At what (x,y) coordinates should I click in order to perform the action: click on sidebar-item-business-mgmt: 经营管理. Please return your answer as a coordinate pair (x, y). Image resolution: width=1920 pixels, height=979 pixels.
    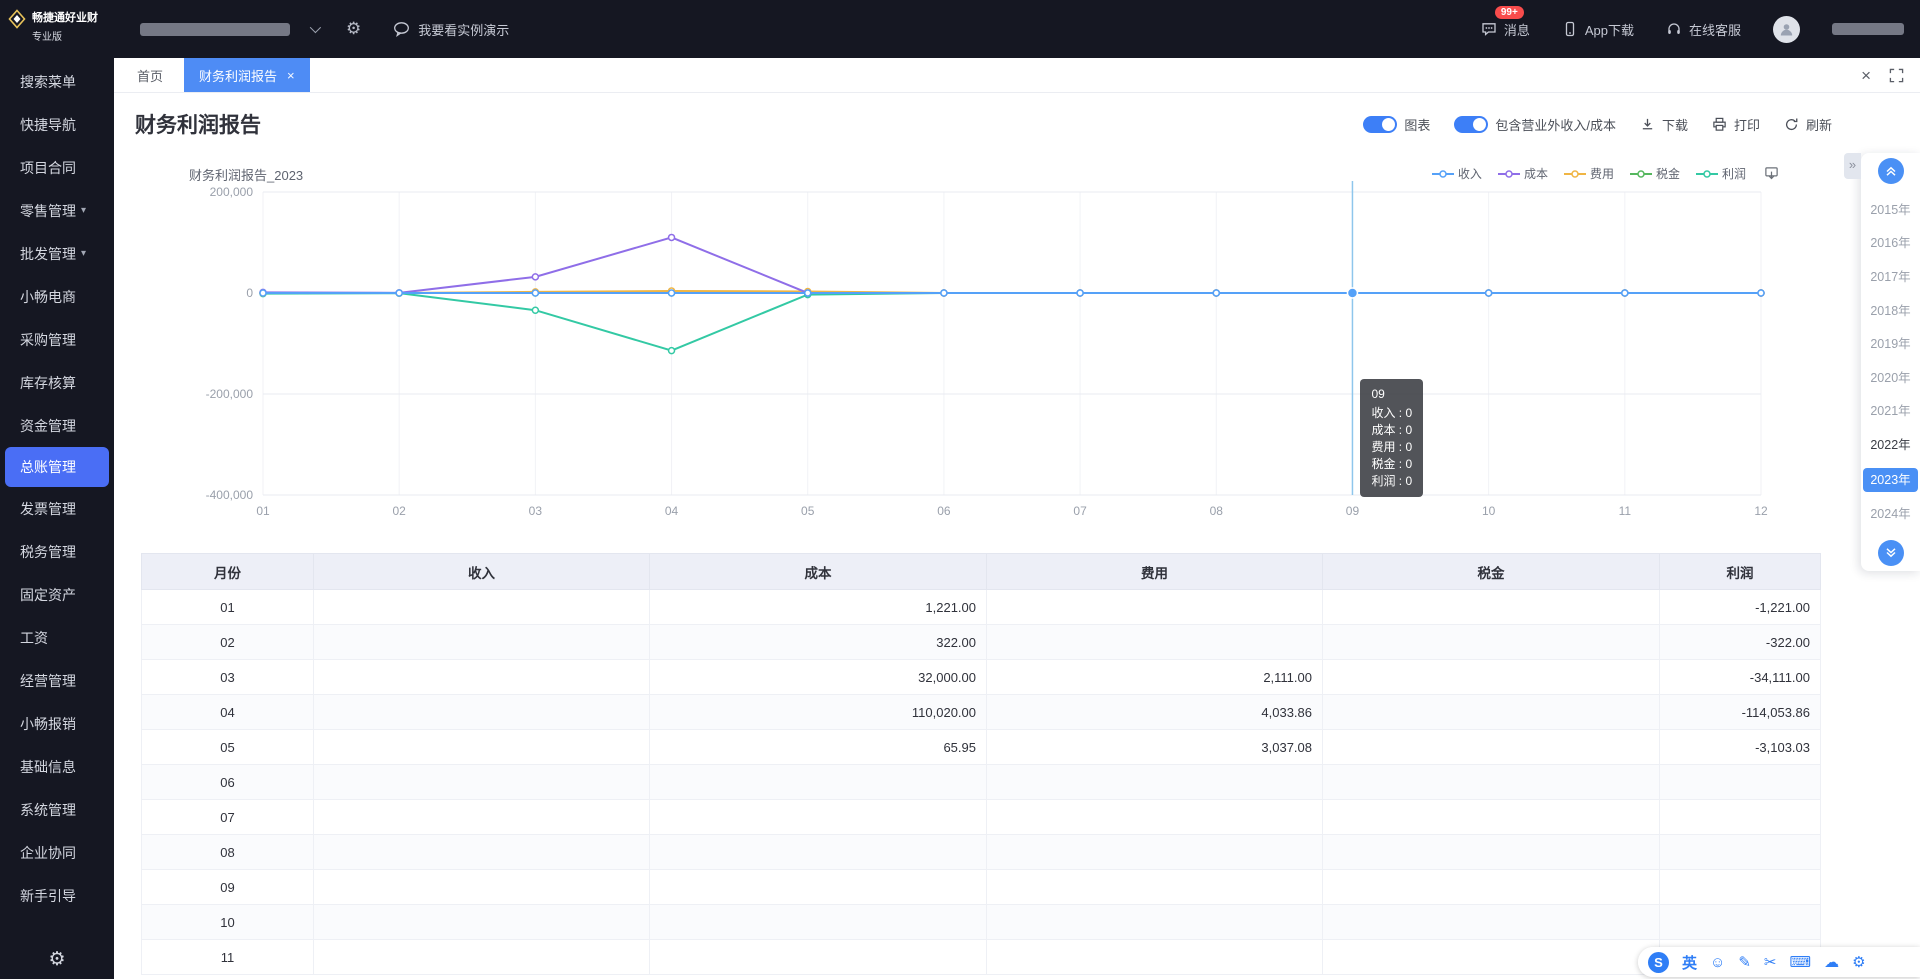
    Looking at the image, I should click on (57, 680).